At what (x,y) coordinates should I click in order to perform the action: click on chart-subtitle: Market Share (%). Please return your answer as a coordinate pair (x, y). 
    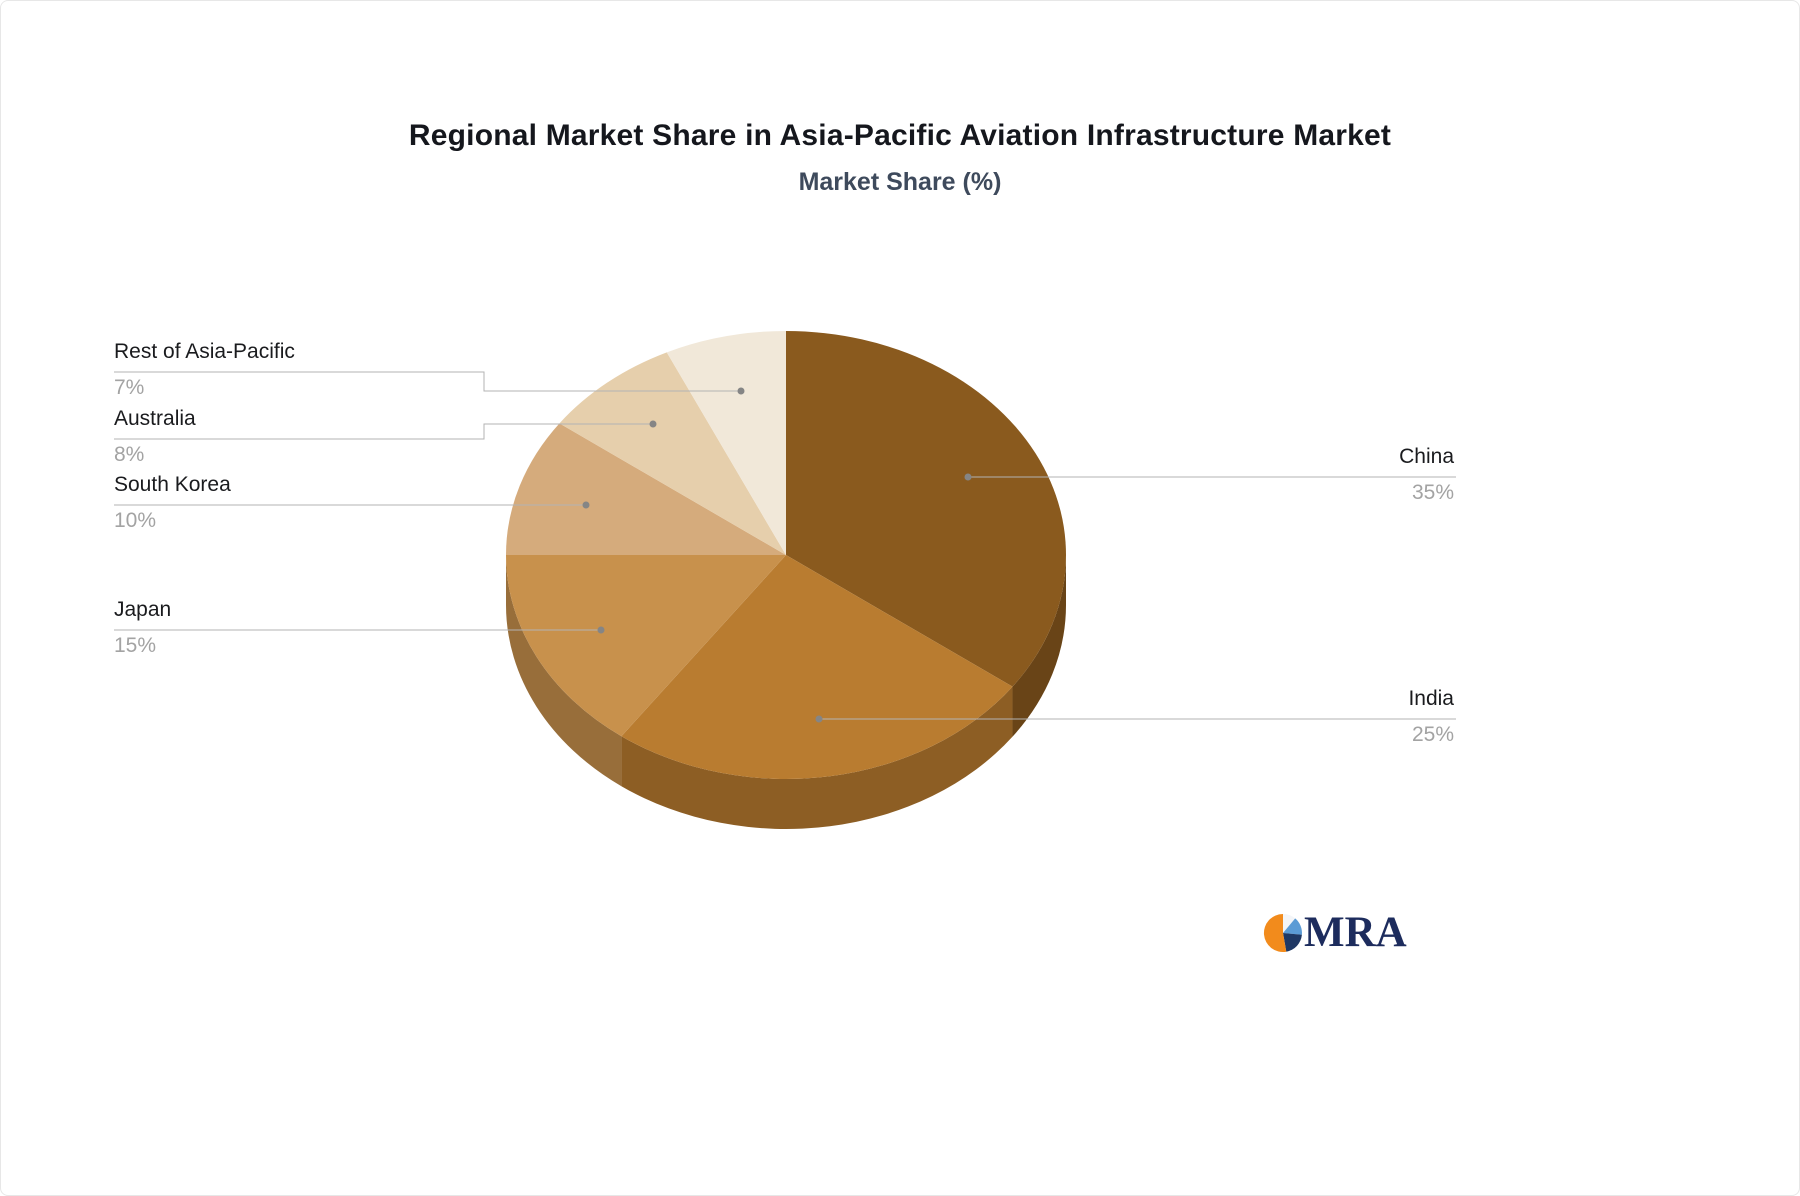
    Looking at the image, I should click on (900, 182).